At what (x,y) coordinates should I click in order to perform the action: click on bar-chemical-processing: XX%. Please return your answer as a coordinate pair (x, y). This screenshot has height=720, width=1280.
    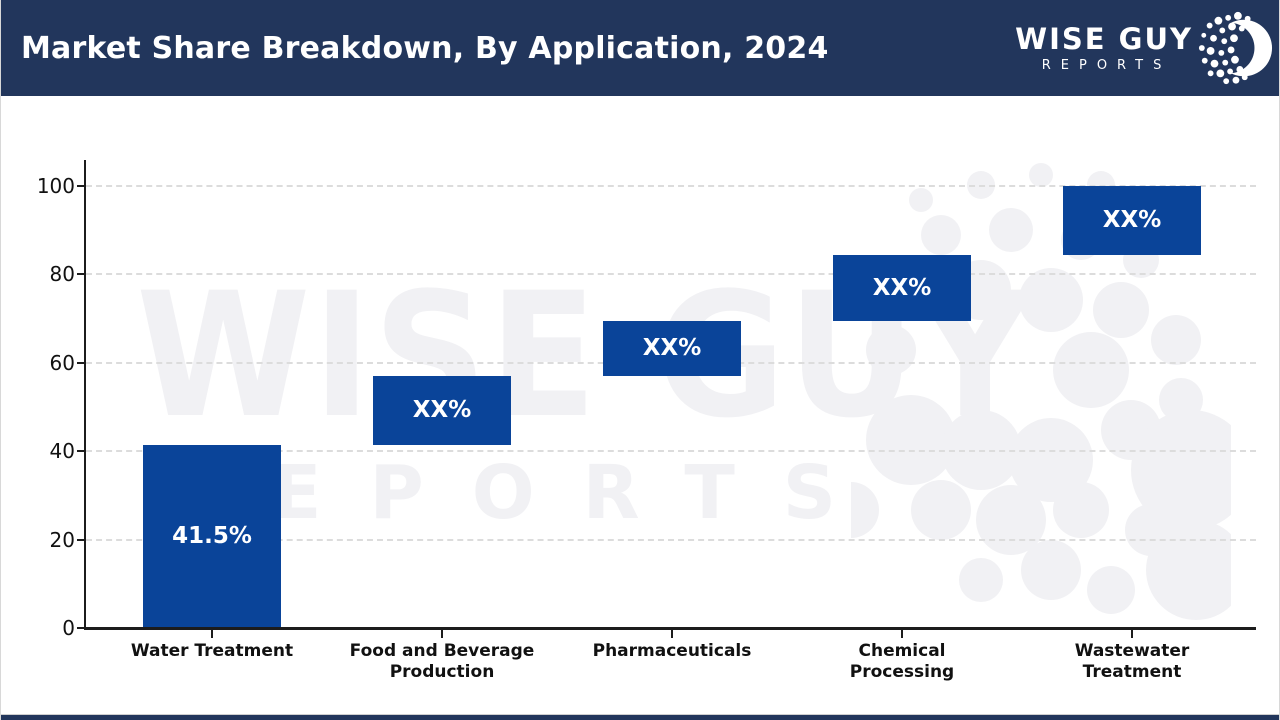
    Looking at the image, I should click on (902, 287).